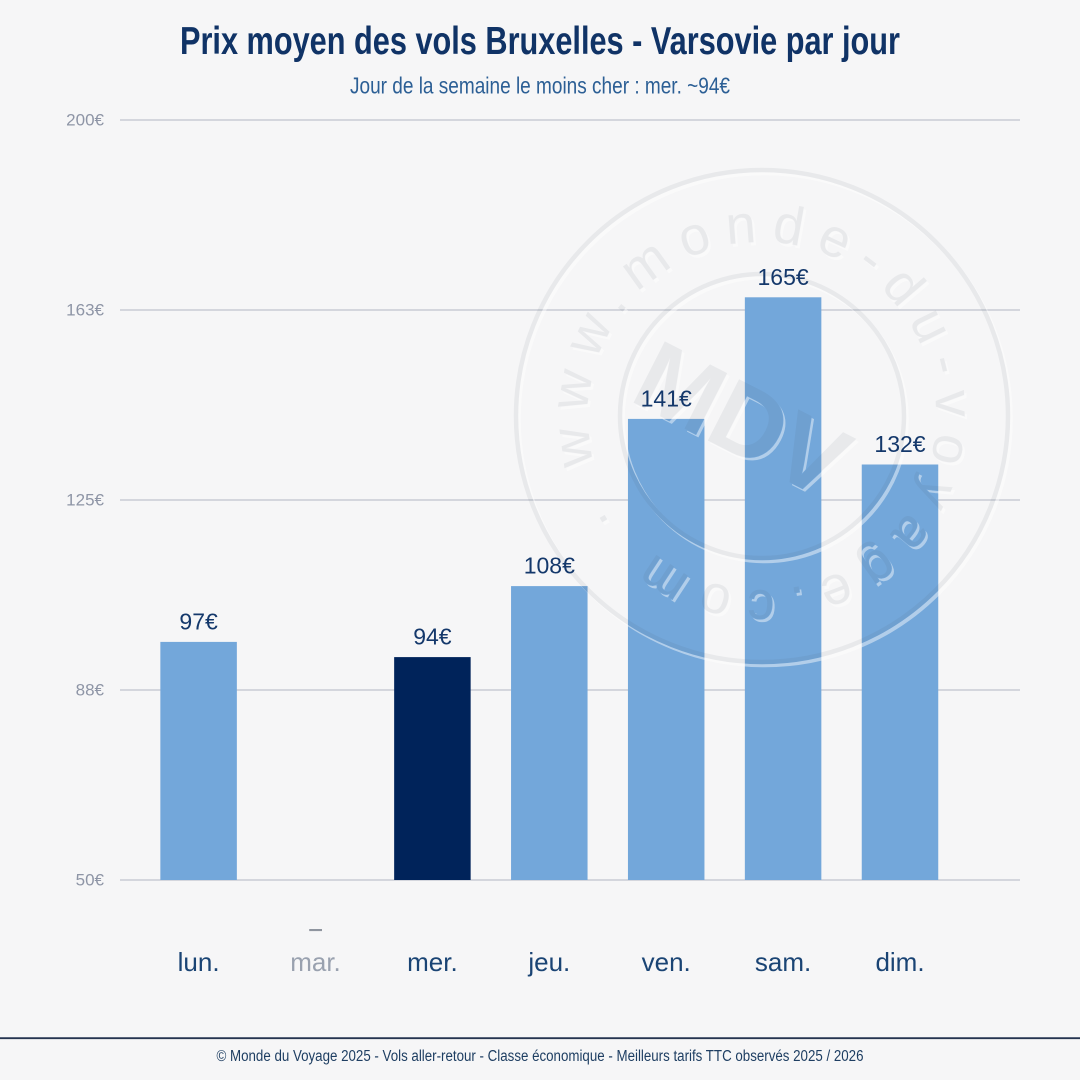 The image size is (1080, 1080). What do you see at coordinates (432, 962) in the screenshot?
I see `svg-text: mer.` at bounding box center [432, 962].